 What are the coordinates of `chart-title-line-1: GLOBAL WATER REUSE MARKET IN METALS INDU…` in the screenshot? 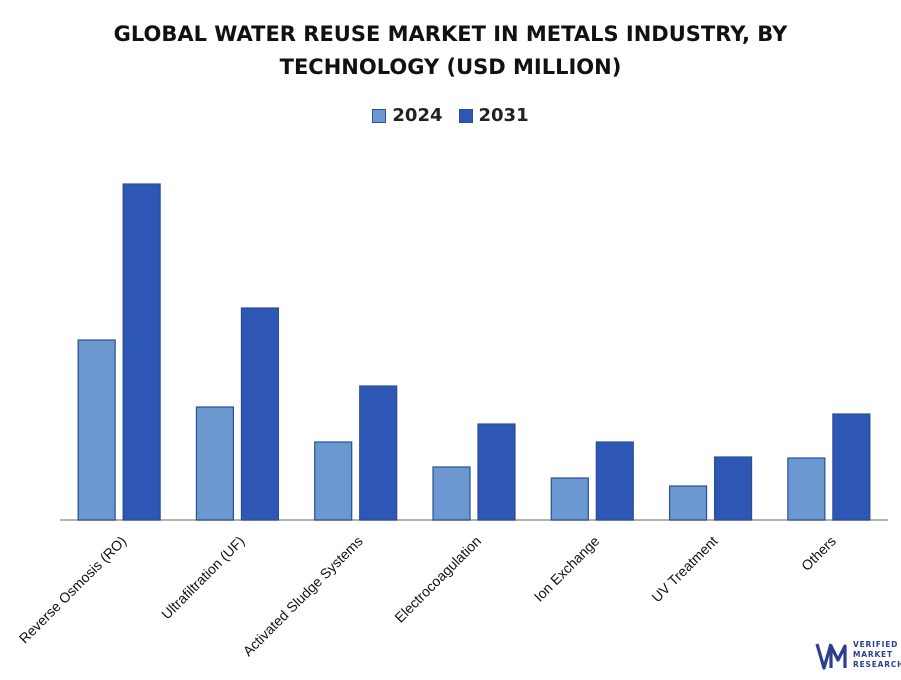 It's located at (450, 34).